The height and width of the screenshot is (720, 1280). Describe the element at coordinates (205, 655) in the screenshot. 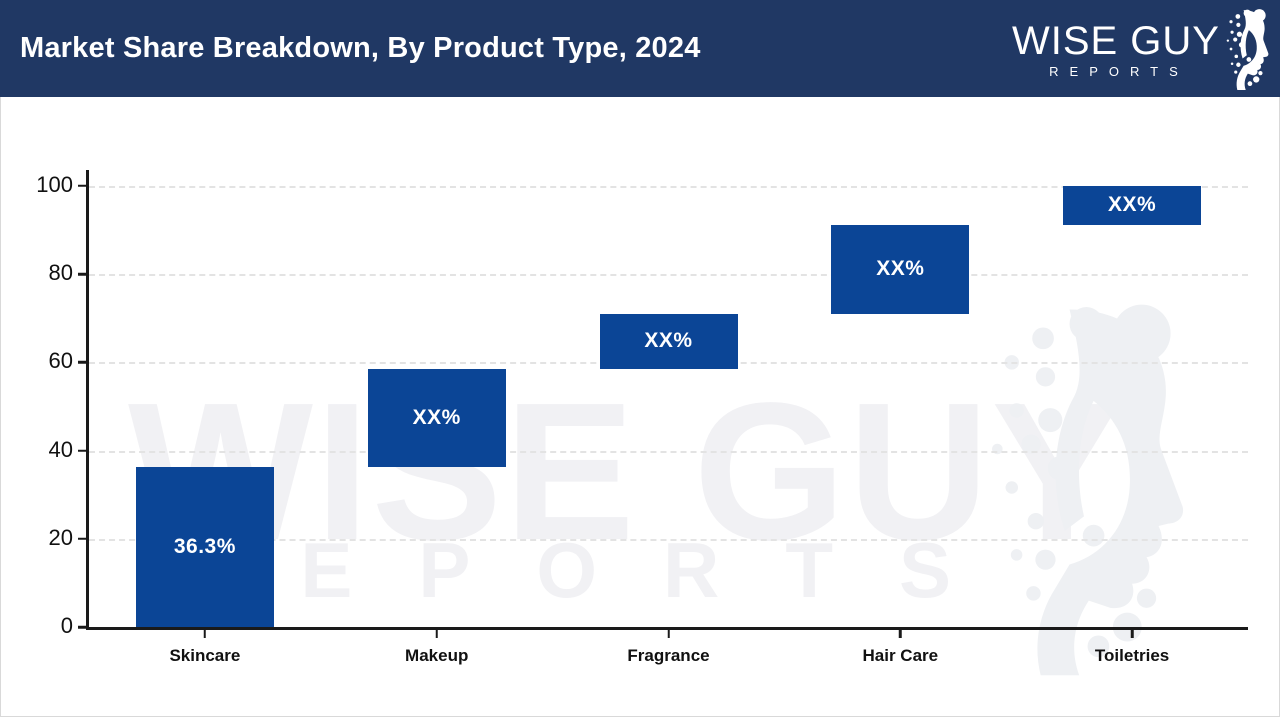

I see `x-category-label-skincare: Skincare` at that location.